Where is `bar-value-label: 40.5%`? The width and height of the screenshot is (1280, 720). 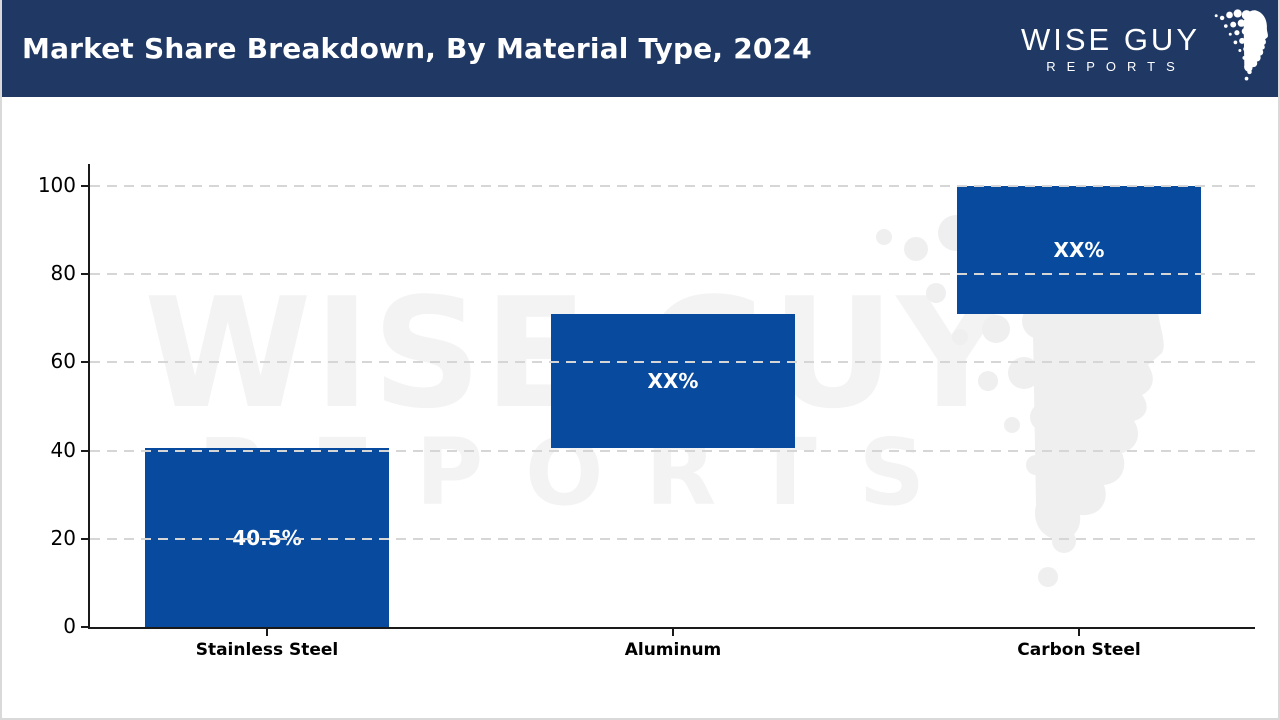
bar-value-label: 40.5% is located at coordinates (267, 537).